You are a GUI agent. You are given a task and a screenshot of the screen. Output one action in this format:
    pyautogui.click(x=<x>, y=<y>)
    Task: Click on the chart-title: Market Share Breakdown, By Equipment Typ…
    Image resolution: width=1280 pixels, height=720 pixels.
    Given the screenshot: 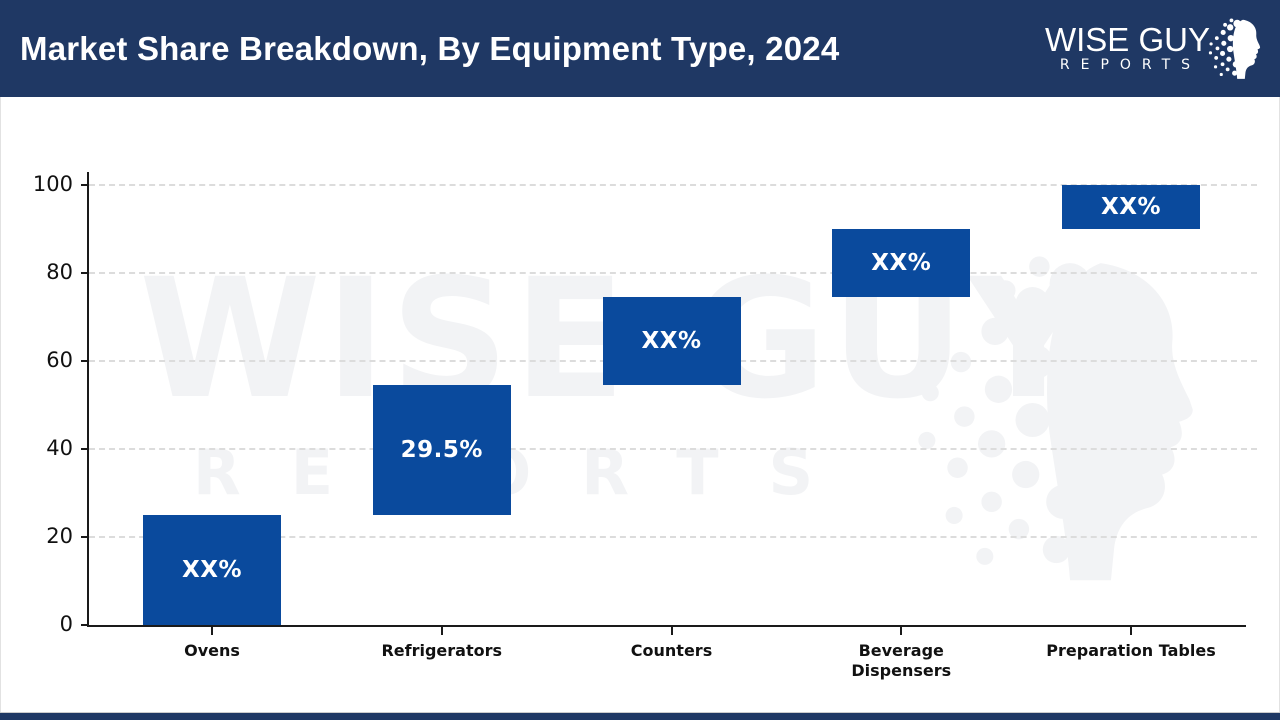 What is the action you would take?
    pyautogui.click(x=430, y=48)
    